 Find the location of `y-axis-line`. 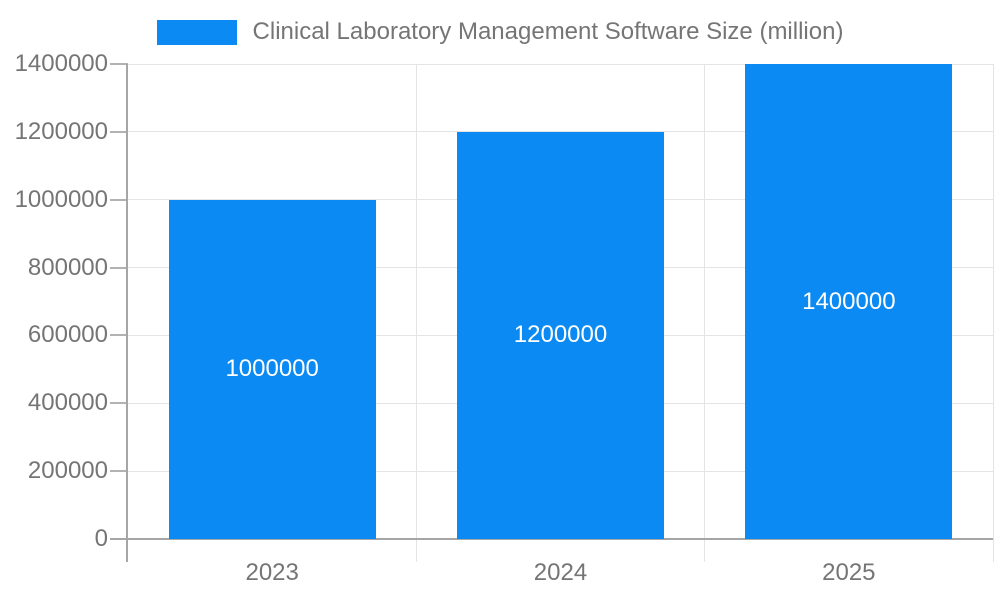

y-axis-line is located at coordinates (127, 313).